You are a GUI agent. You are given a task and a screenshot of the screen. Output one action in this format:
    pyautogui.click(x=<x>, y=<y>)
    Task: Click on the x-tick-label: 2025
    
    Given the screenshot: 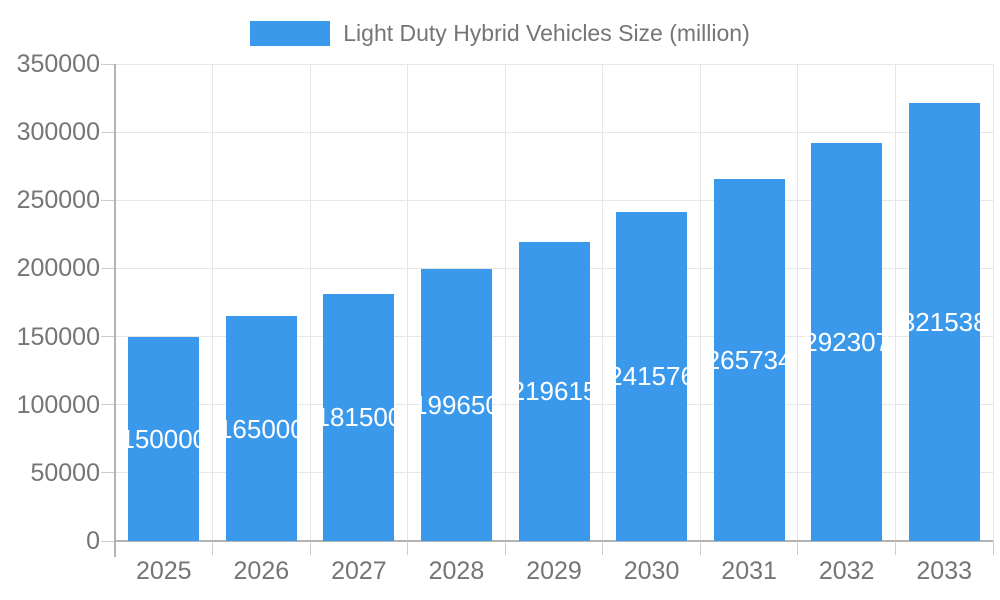 What is the action you would take?
    pyautogui.click(x=163, y=571)
    